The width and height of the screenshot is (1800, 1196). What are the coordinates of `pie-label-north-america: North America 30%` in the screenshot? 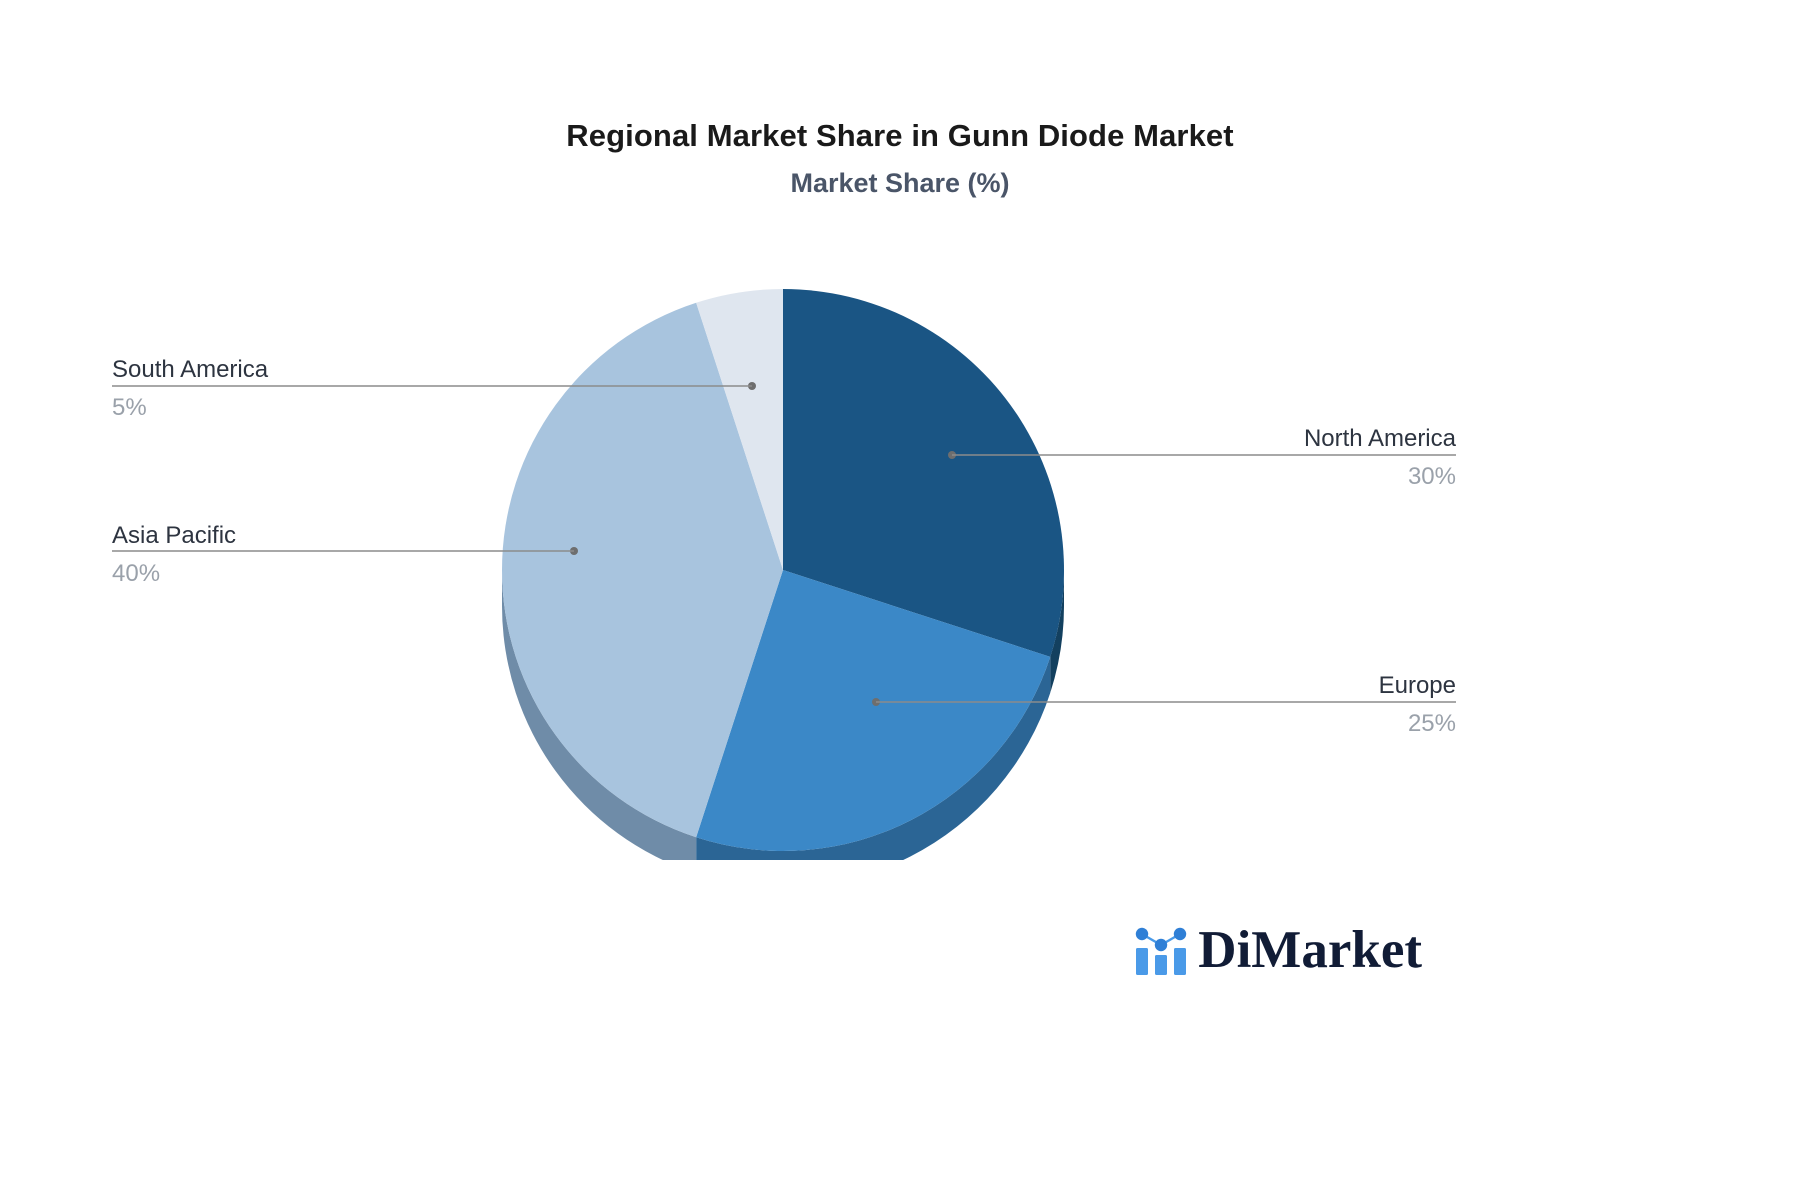 It's located at (1380, 458).